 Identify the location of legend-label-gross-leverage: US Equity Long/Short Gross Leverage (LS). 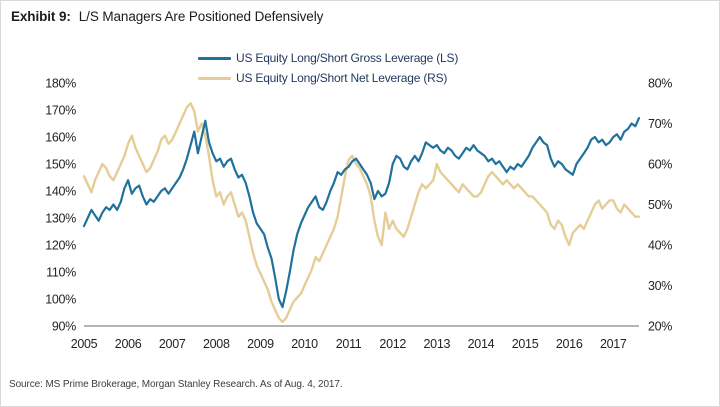
(347, 58).